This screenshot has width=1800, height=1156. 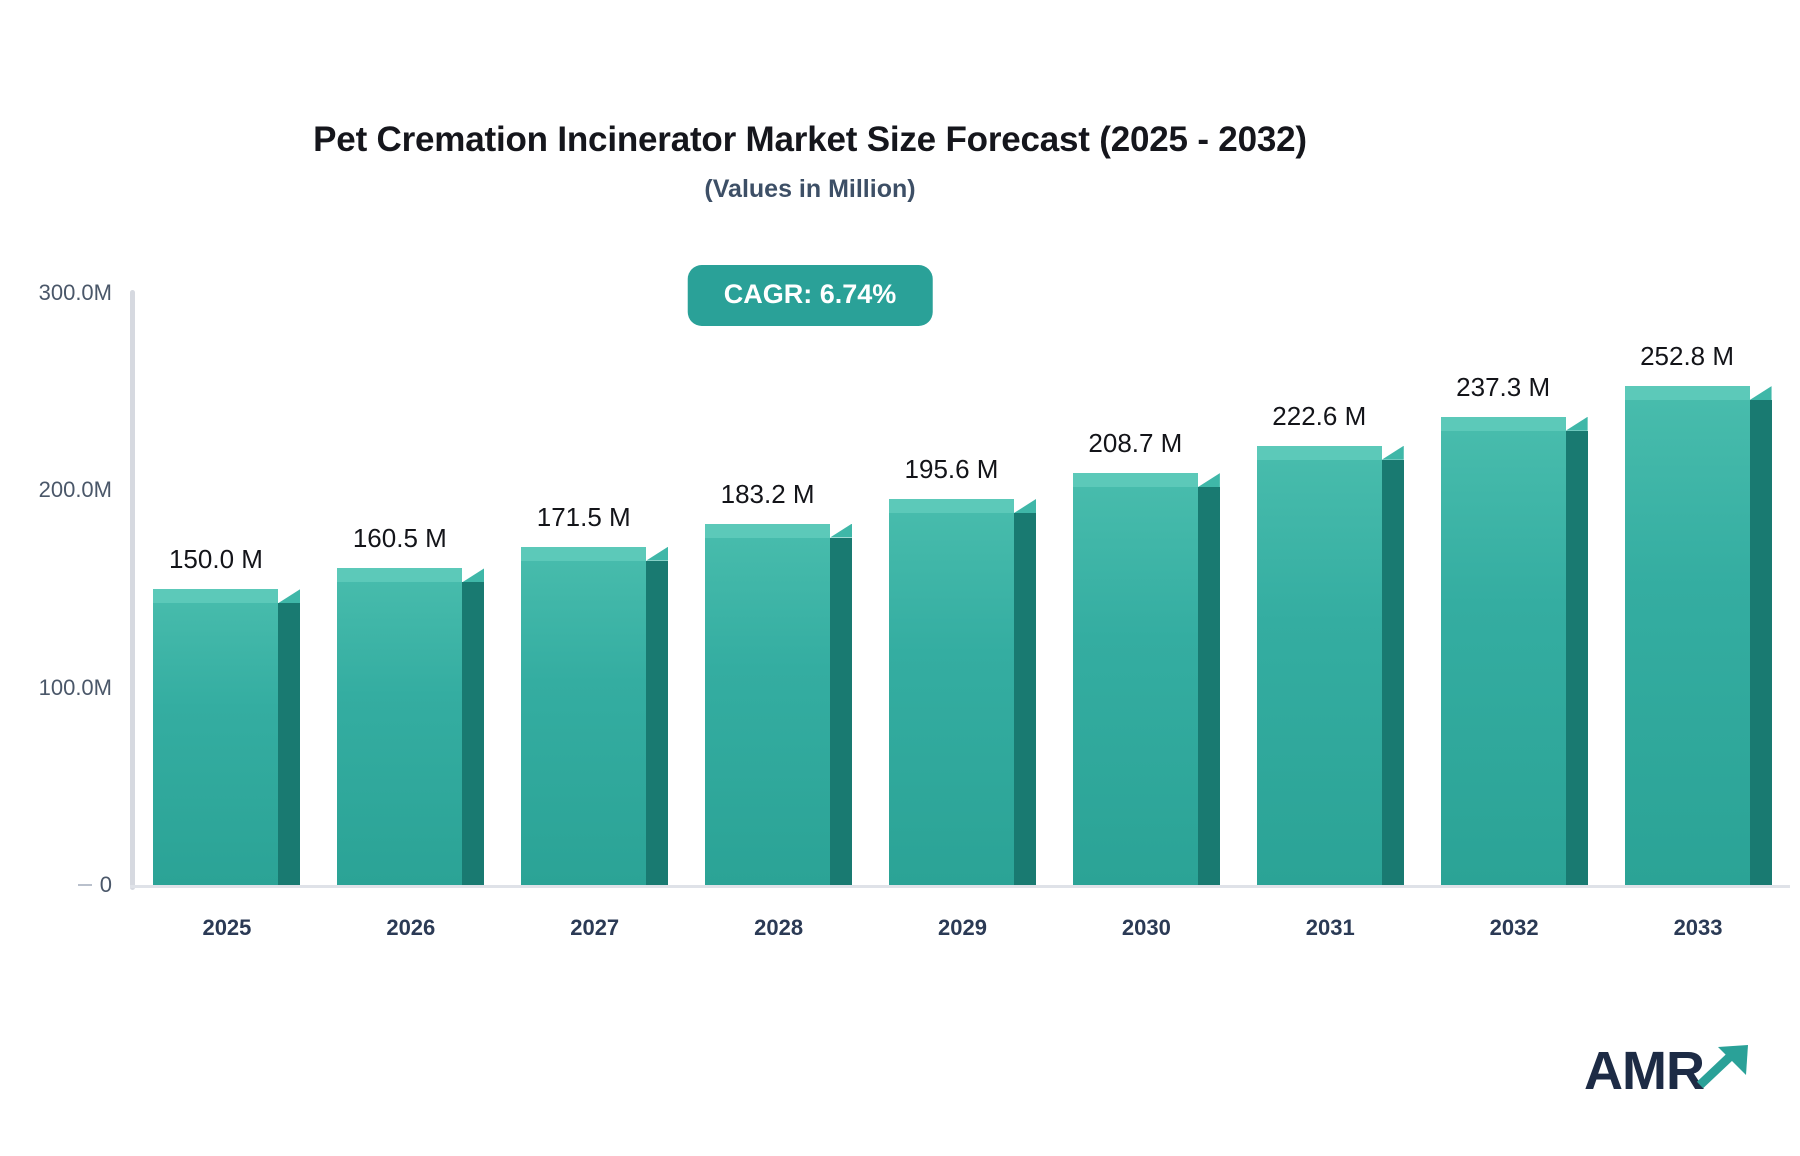 I want to click on y-axis-tick-label: 0, so click(x=105, y=884).